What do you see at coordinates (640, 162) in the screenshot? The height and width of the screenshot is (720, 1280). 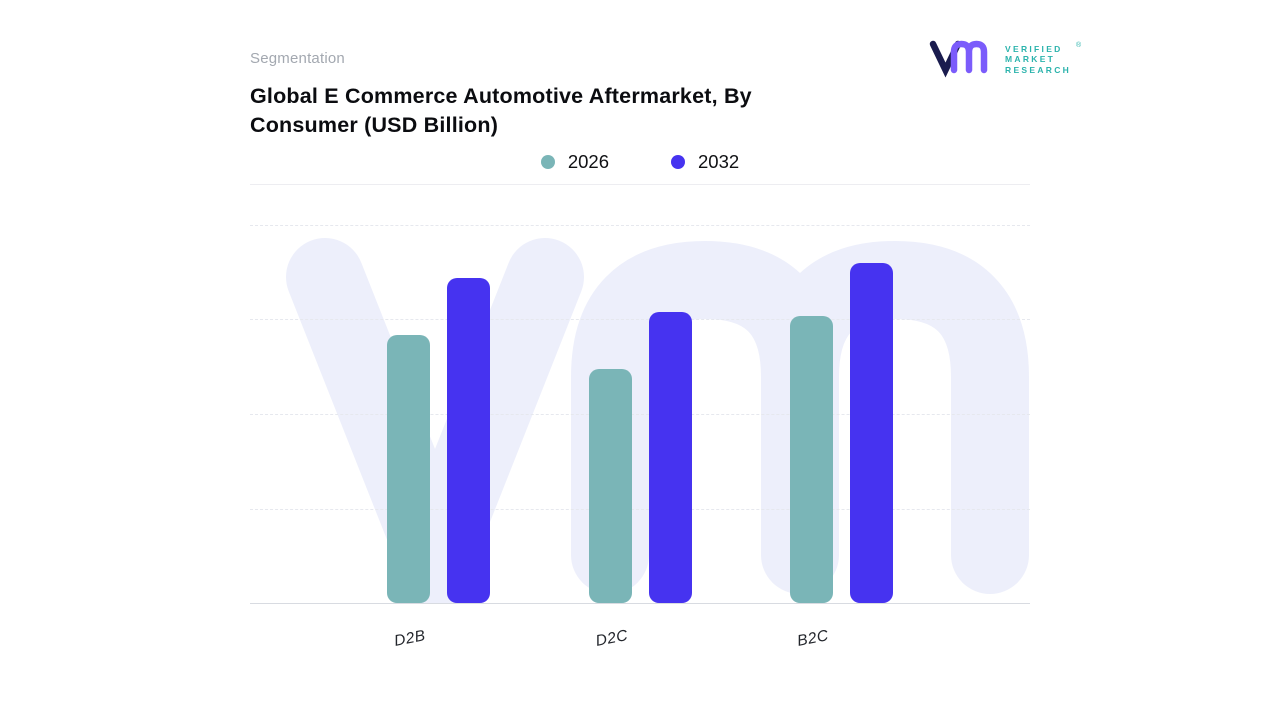 I see `chart-legend: 2026 2032` at bounding box center [640, 162].